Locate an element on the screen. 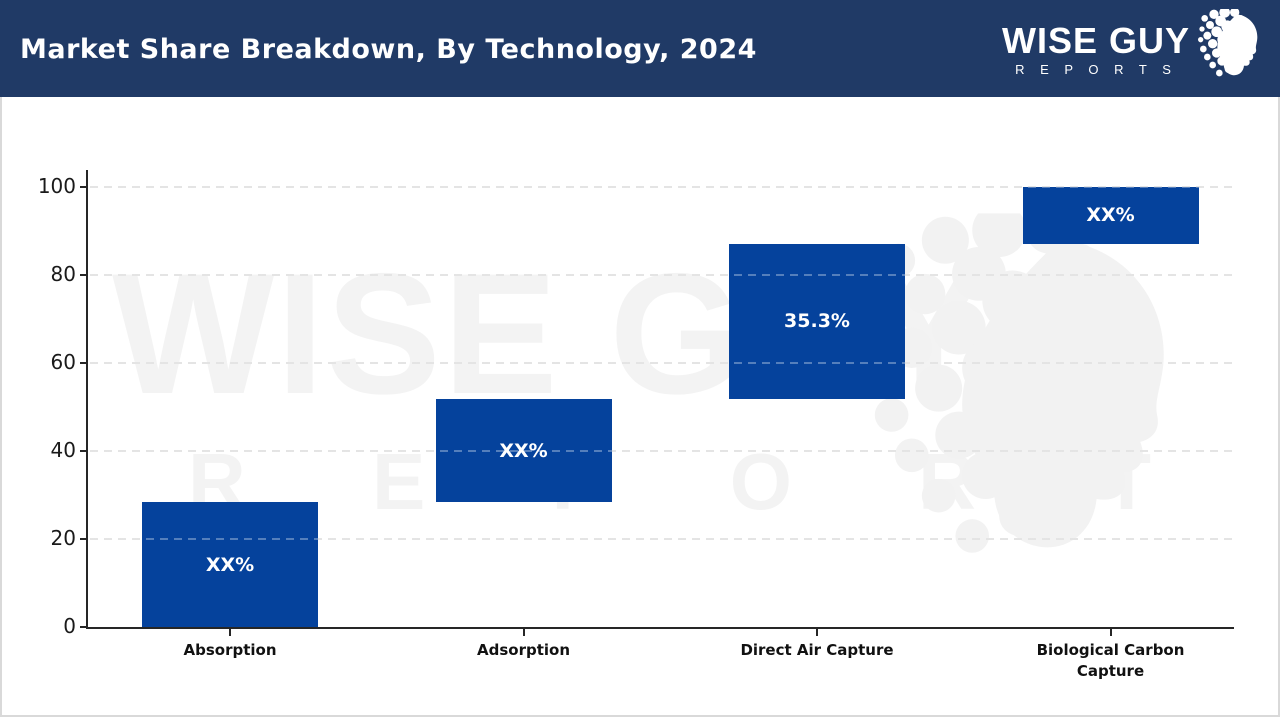 This screenshot has height=720, width=1280. logo-reports-label: R E P O R T S is located at coordinates (1096, 69).